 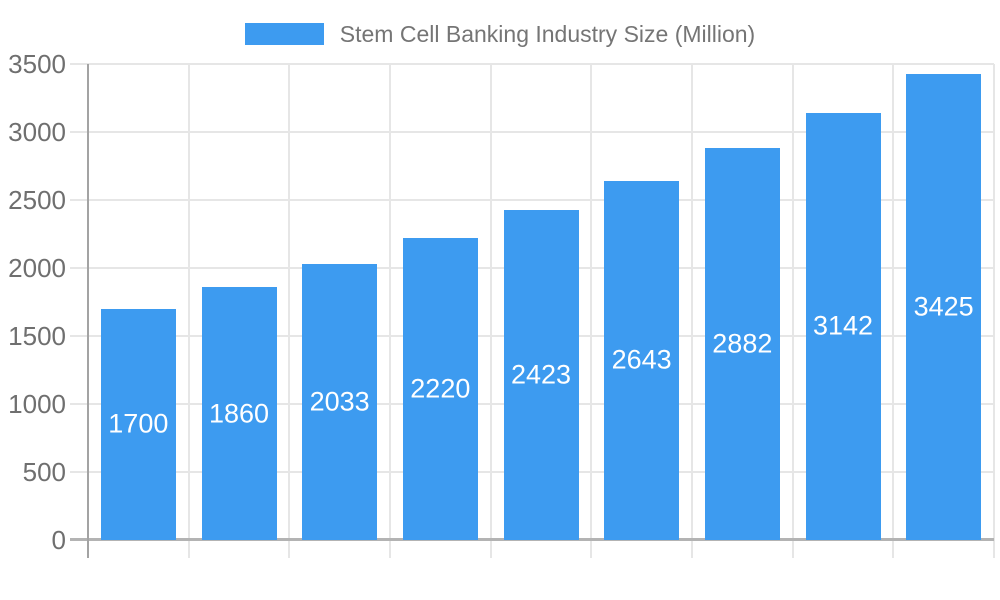 I want to click on y-axis-label: 3500, so click(x=37, y=64).